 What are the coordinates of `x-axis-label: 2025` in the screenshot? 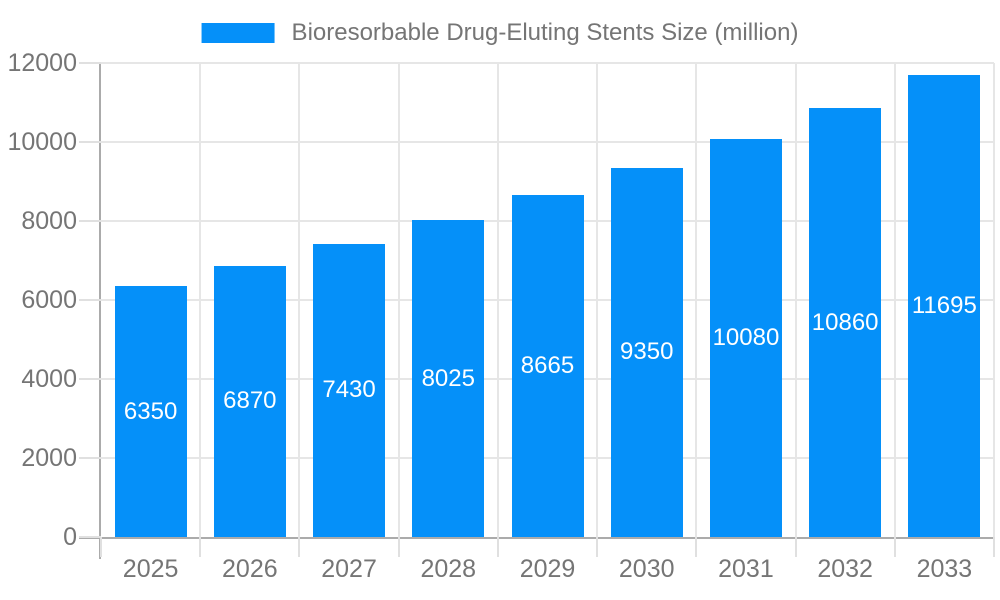 It's located at (150, 569).